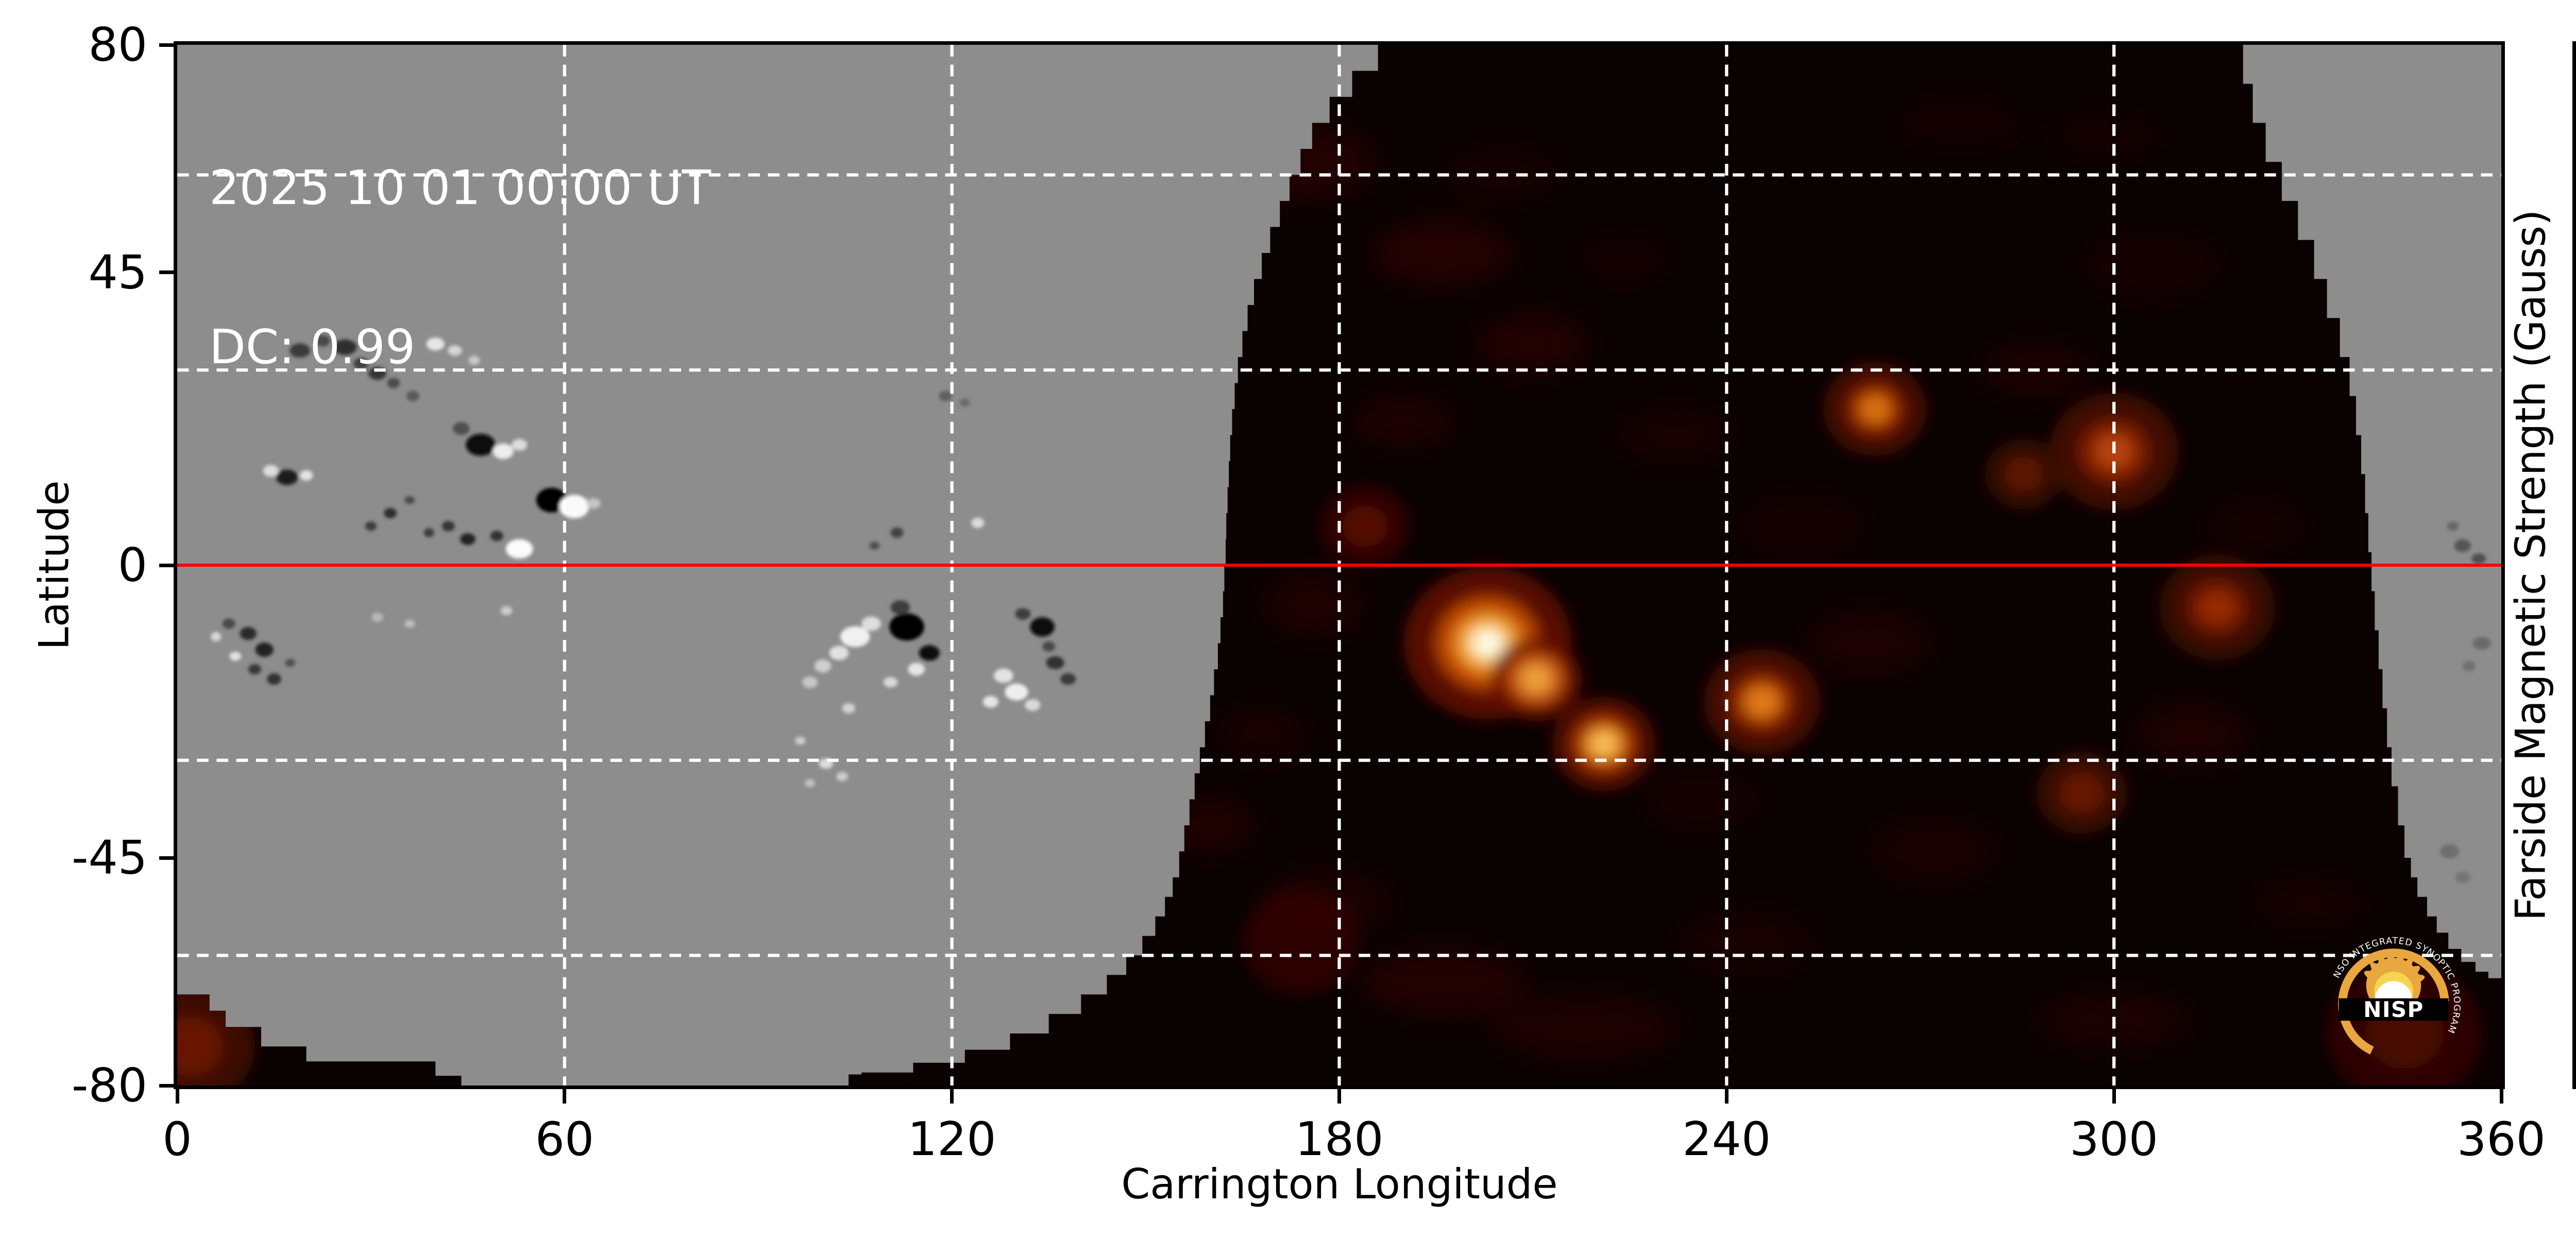 The image size is (2576, 1238). Describe the element at coordinates (312, 347) in the screenshot. I see `dc-annotation: DC: 0.99` at that location.